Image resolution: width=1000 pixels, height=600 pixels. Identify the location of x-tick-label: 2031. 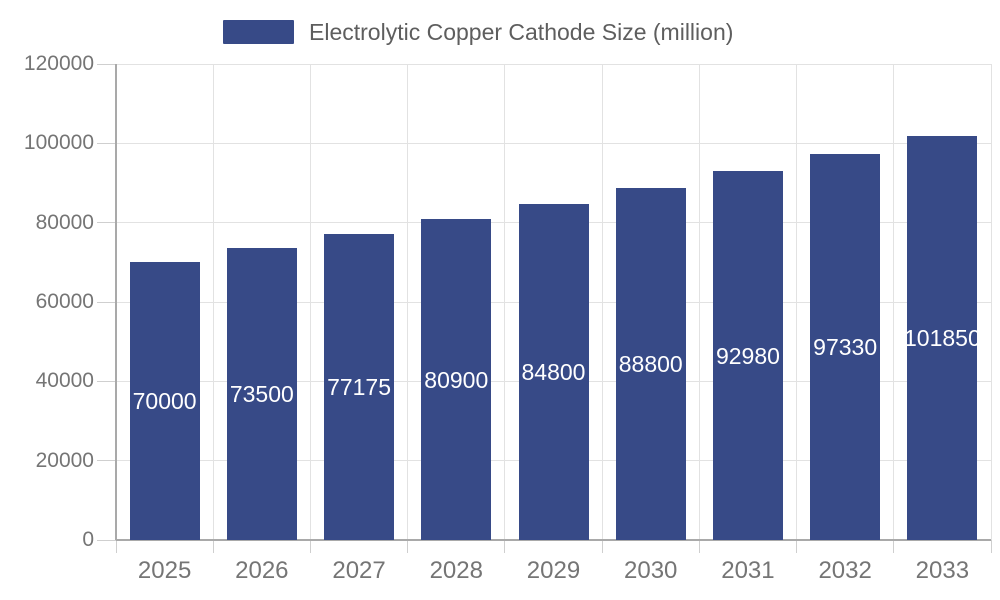
(748, 570).